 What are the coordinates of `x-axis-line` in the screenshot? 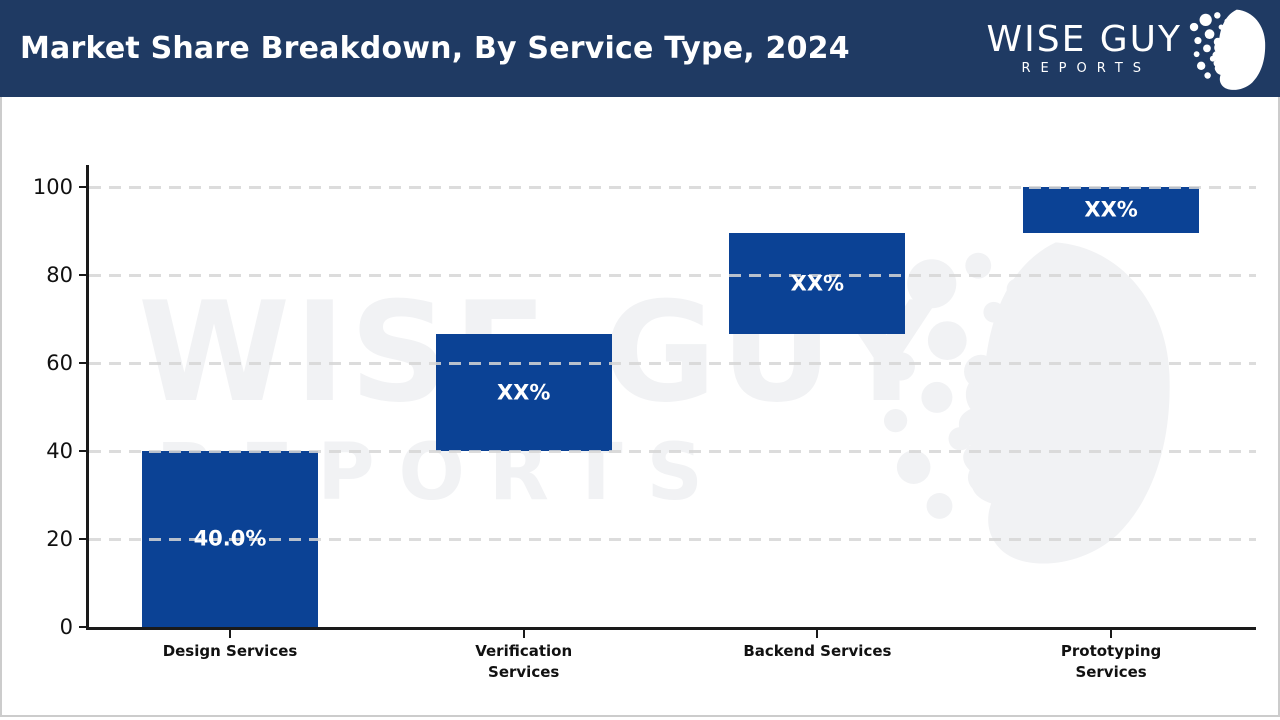 It's located at (671, 628).